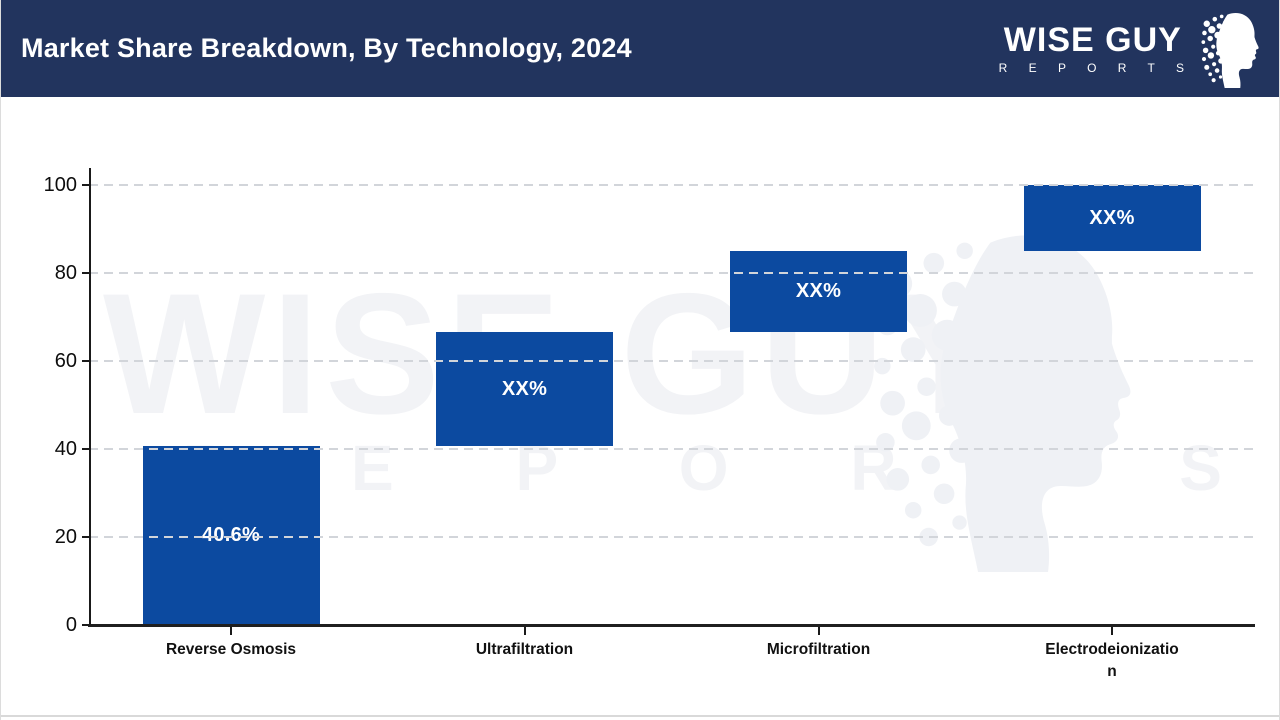  What do you see at coordinates (1095, 67) in the screenshot?
I see `brand-subname: R E P O R T S` at bounding box center [1095, 67].